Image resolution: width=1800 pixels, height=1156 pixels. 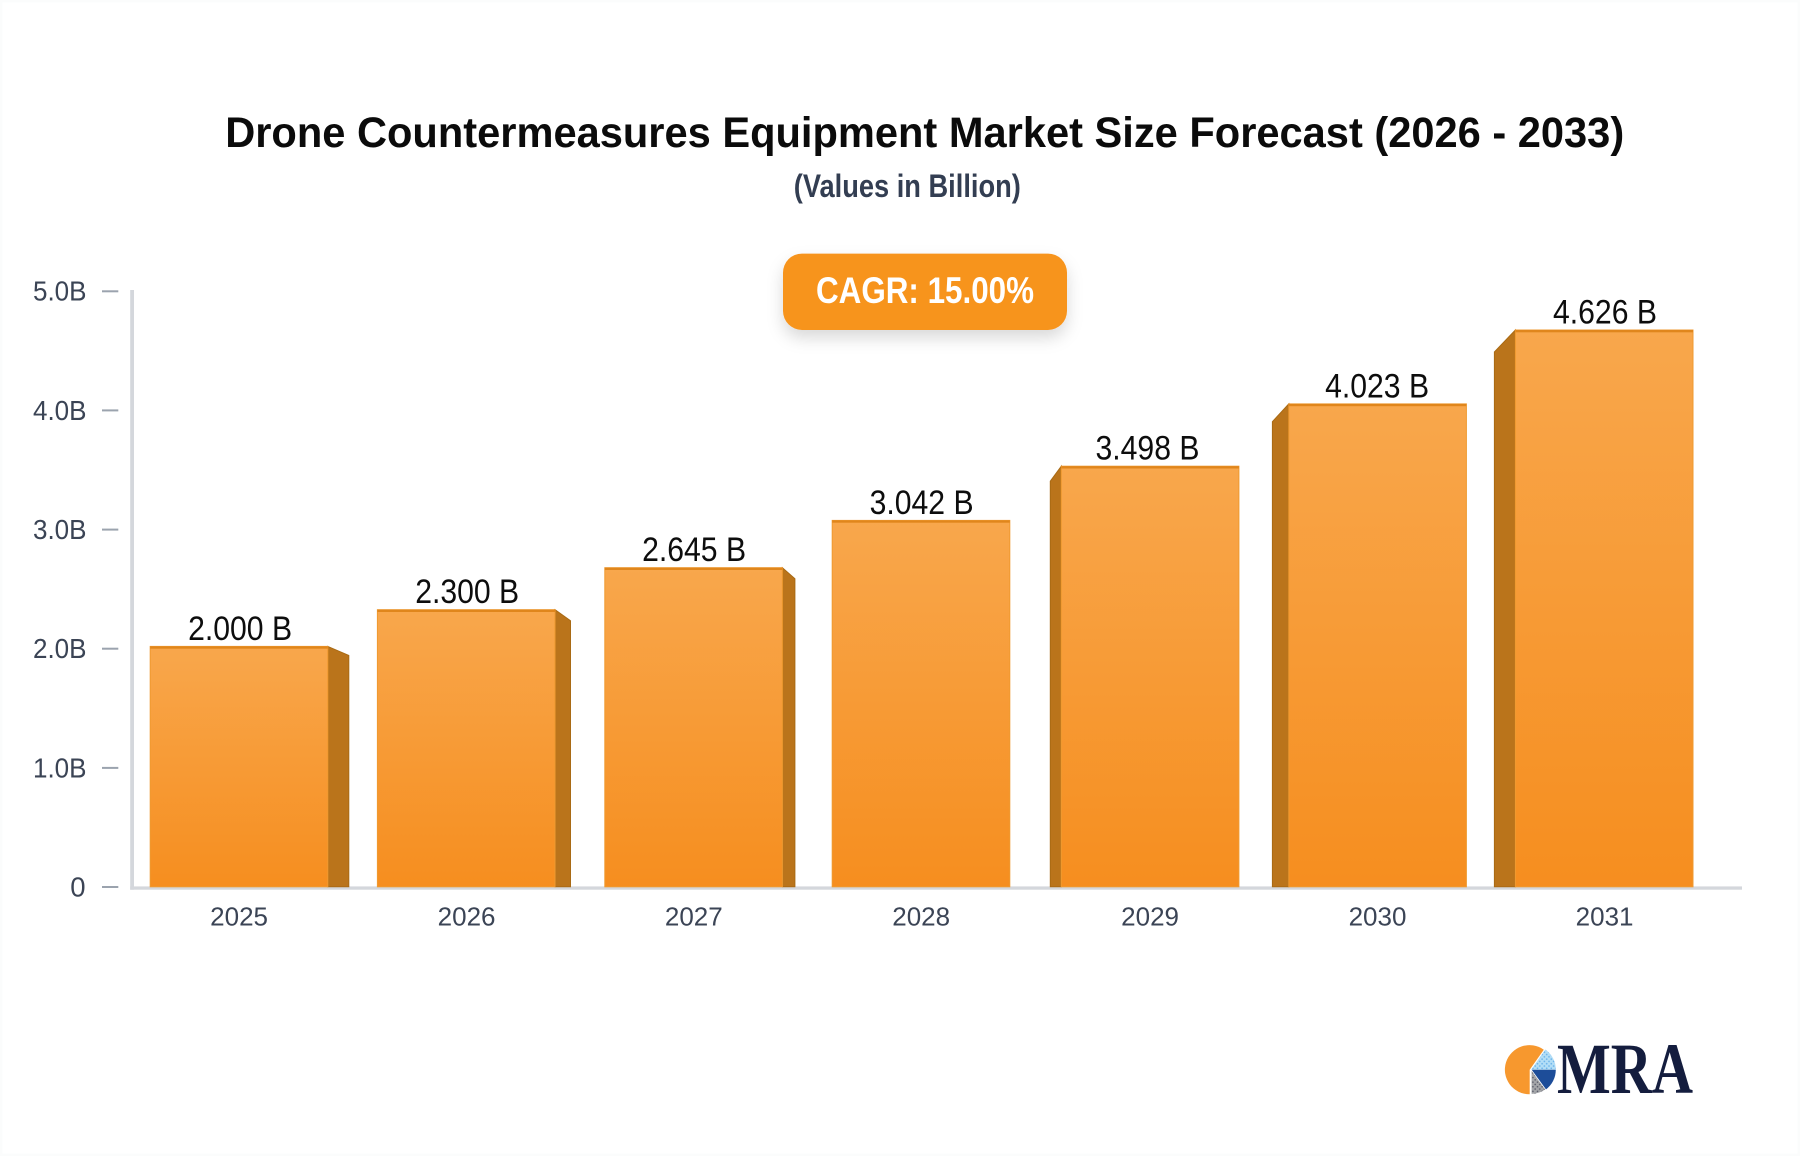 I want to click on svg-text: 2.000 B, so click(x=240, y=629).